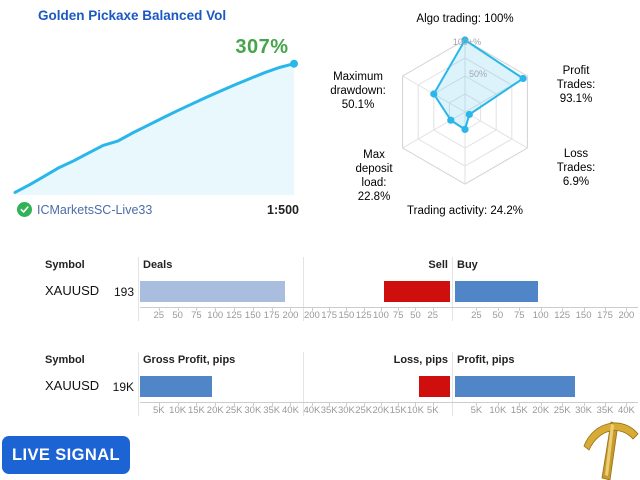 The image size is (640, 480). I want to click on axis-tick-label: 175, so click(605, 315).